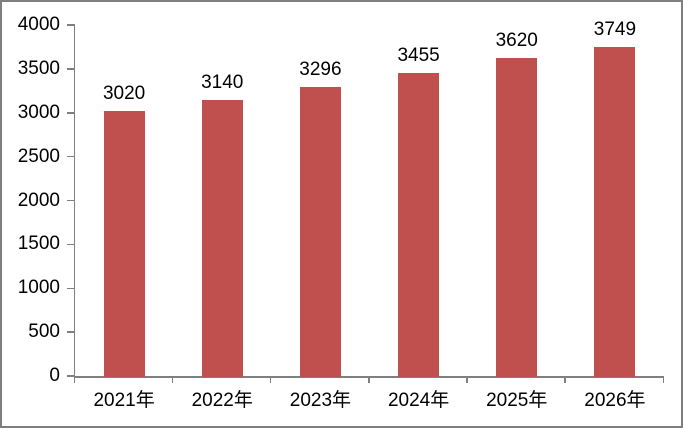 The width and height of the screenshot is (683, 428). I want to click on y-tick-label: 0, so click(54, 375).